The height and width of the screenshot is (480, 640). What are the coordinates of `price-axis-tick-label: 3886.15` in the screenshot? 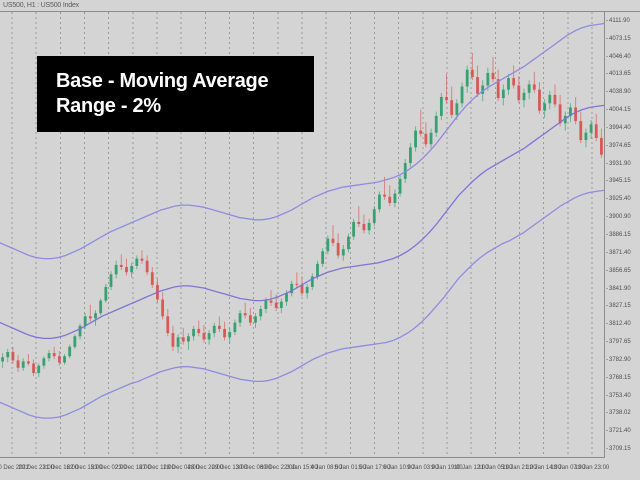 It's located at (620, 235).